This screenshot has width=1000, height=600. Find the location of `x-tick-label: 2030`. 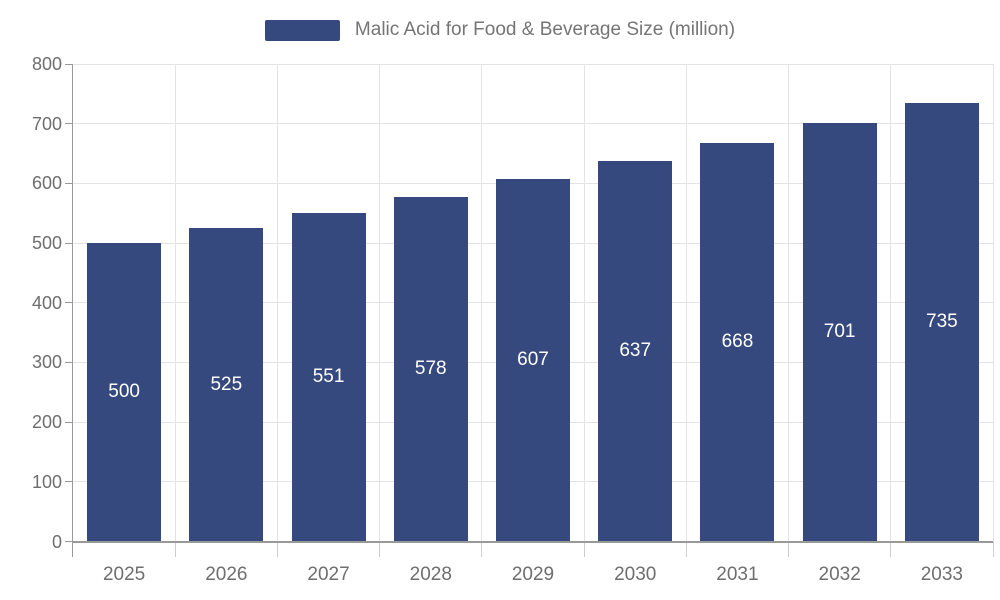

x-tick-label: 2030 is located at coordinates (635, 574).